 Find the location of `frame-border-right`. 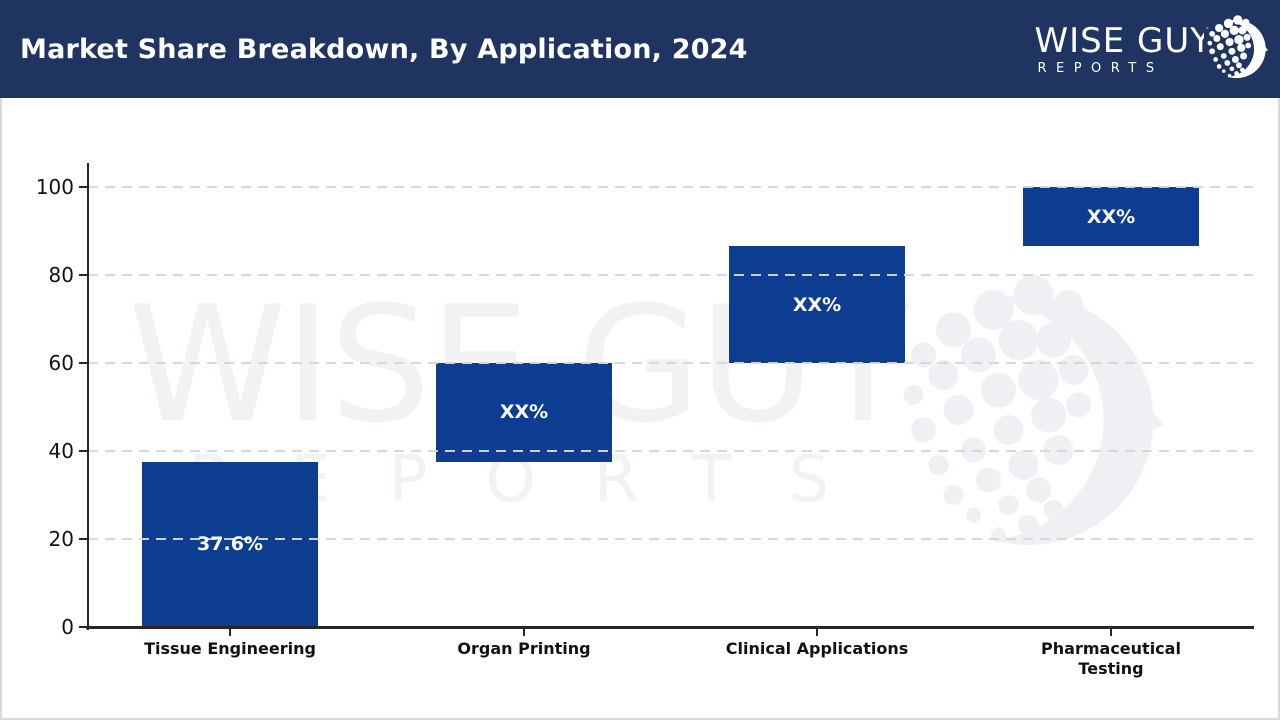

frame-border-right is located at coordinates (1279, 409).